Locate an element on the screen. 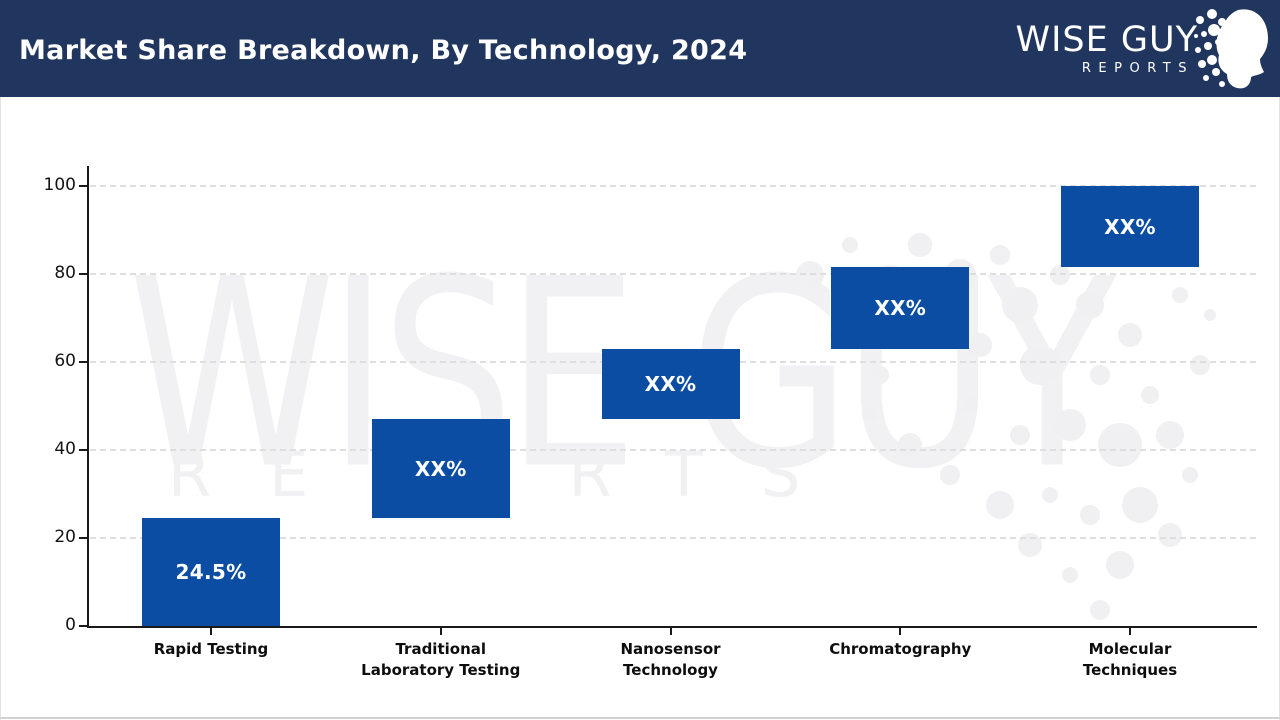 The image size is (1280, 720). x-category-label: Rapid Testing is located at coordinates (211, 649).